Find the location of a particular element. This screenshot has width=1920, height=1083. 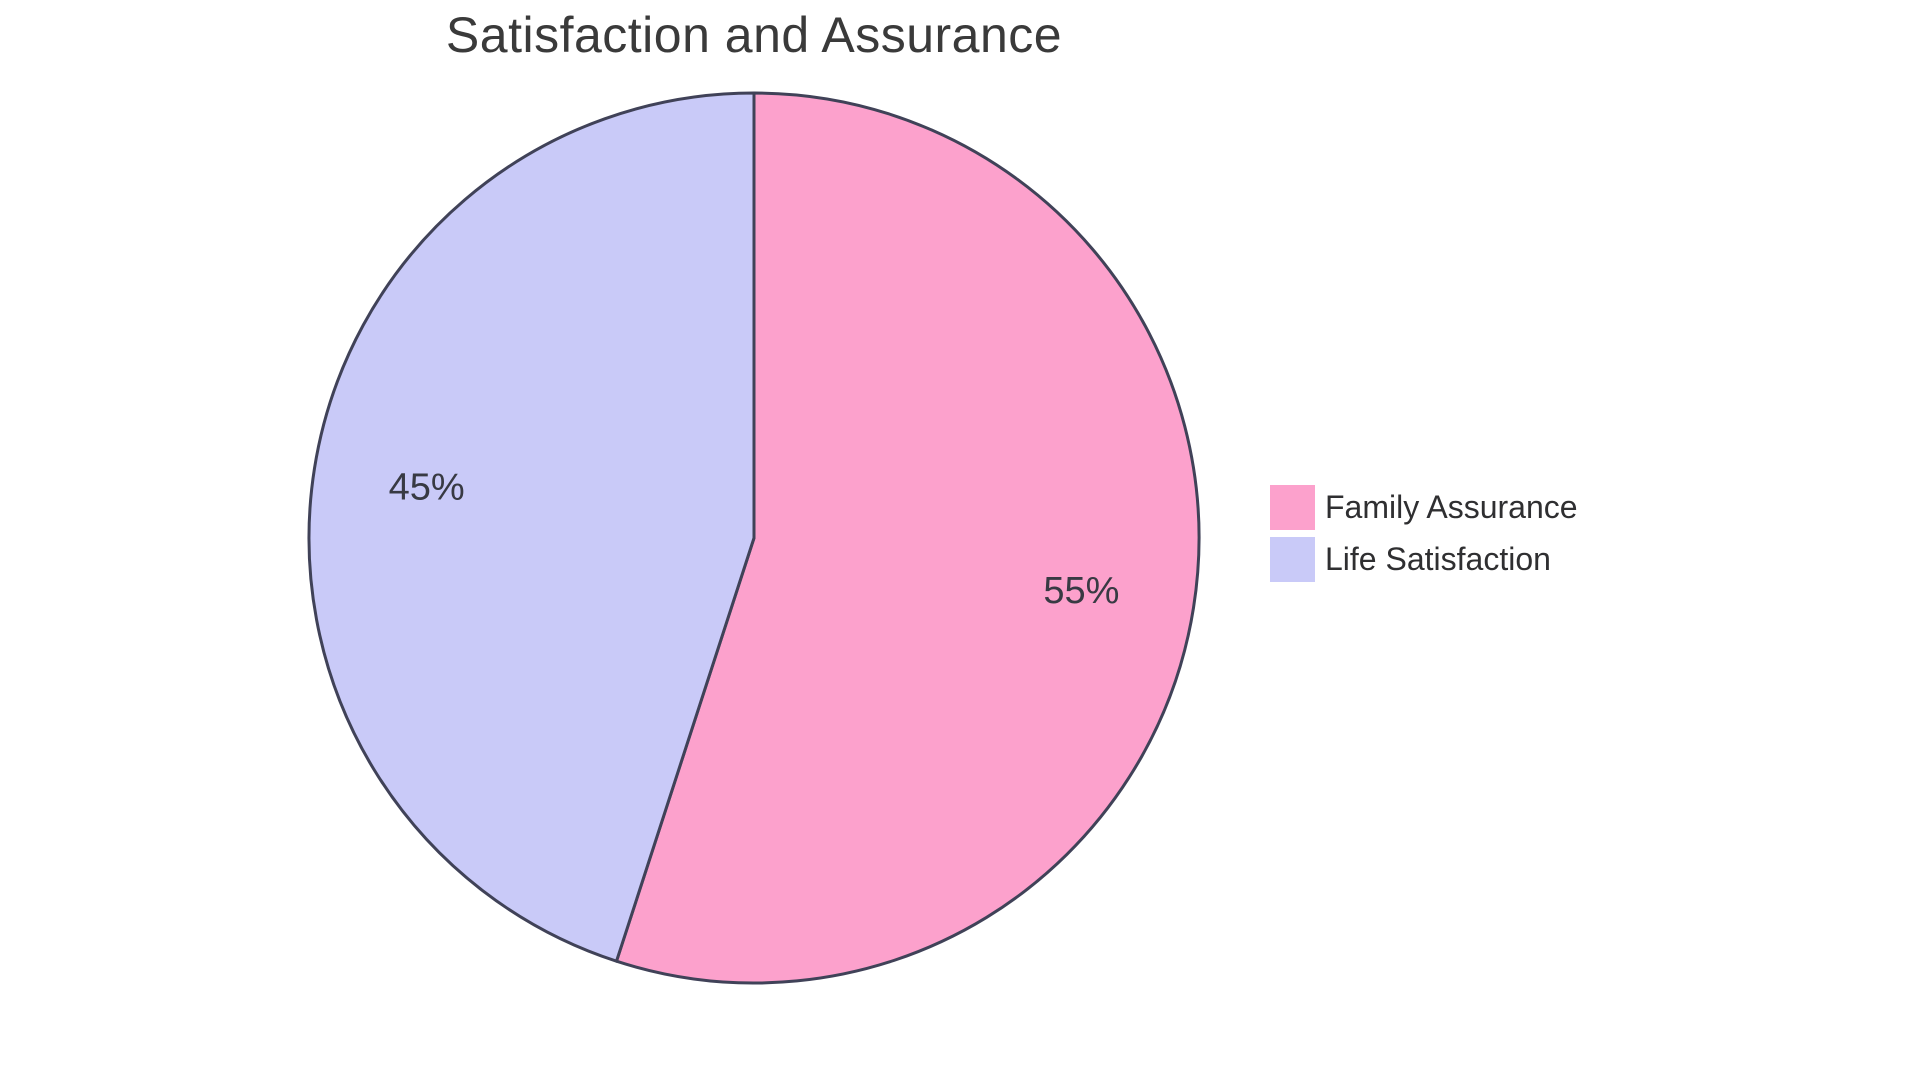

legend-swatch-life-satisfaction is located at coordinates (1292, 559).